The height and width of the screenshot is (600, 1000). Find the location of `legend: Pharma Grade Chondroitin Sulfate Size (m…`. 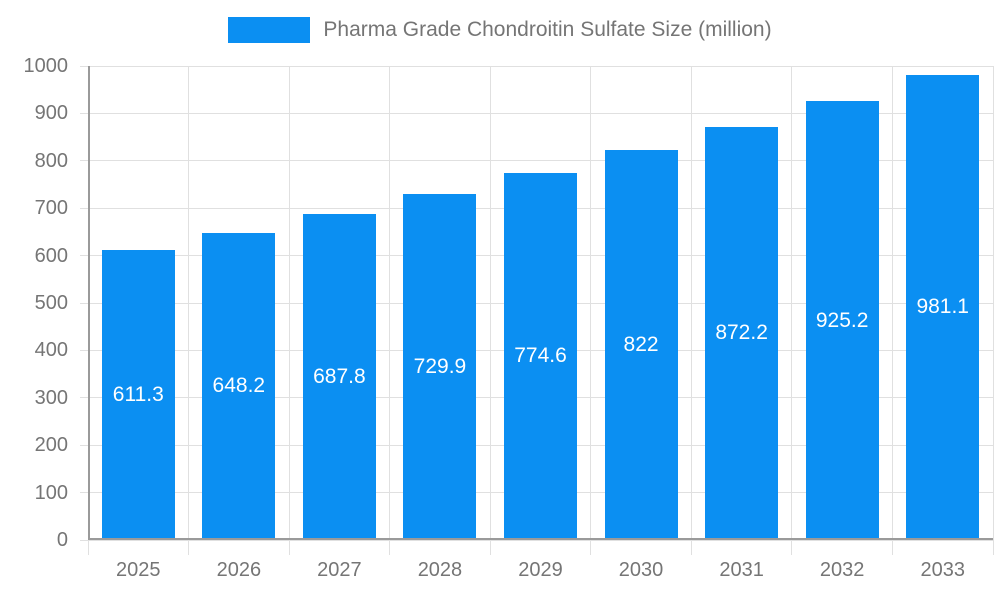

legend: Pharma Grade Chondroitin Sulfate Size (m… is located at coordinates (500, 30).